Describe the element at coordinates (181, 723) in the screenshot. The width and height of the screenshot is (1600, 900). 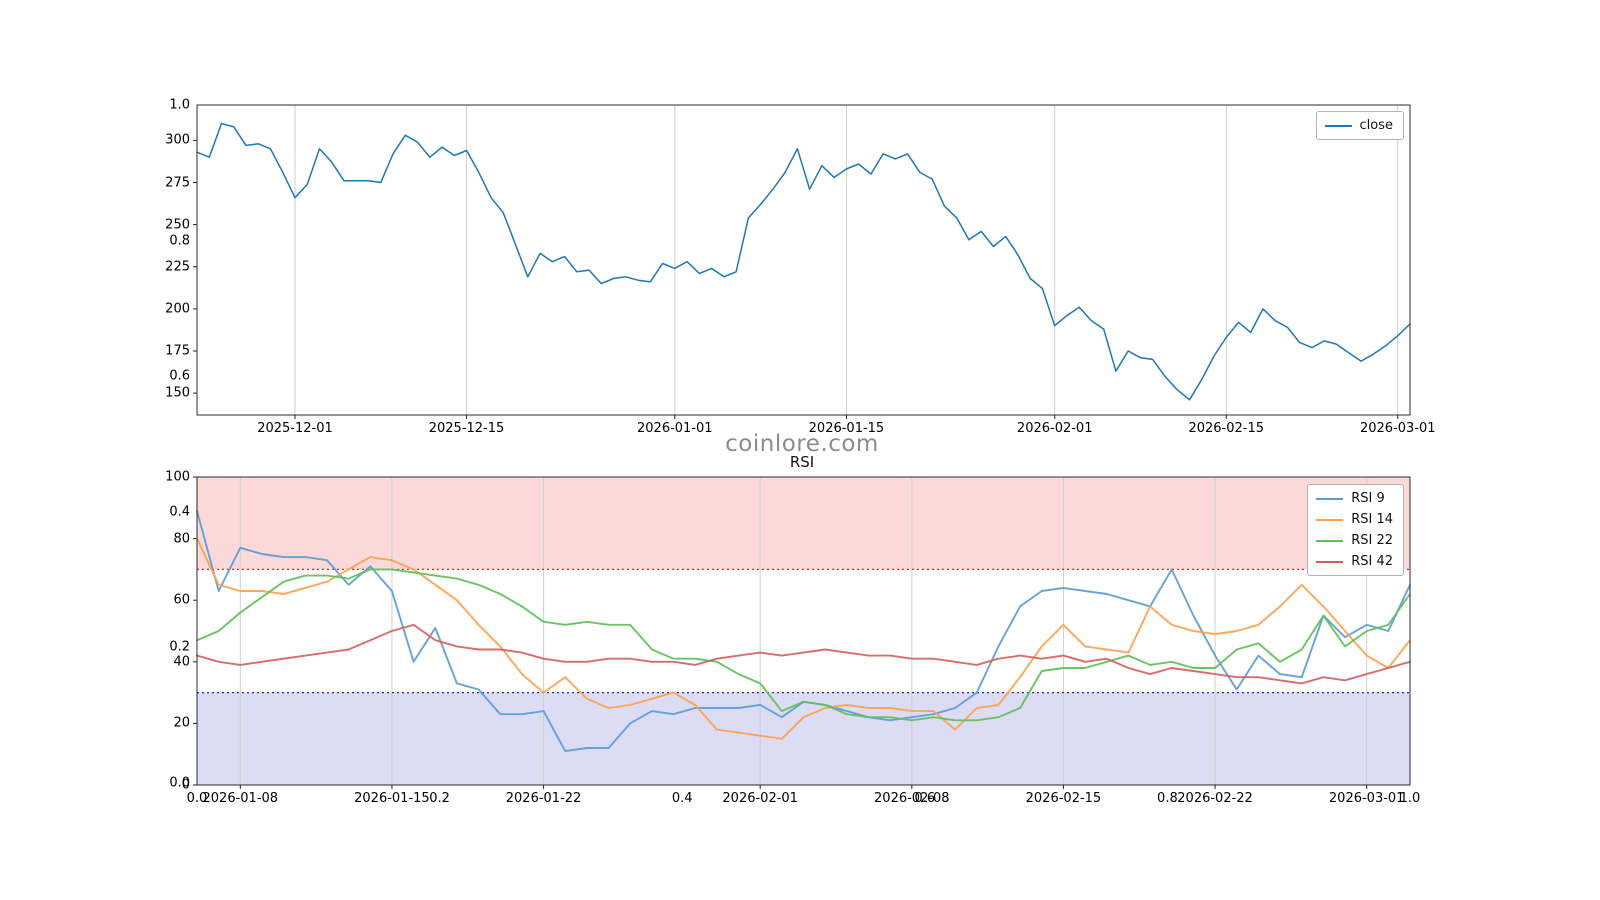
I see `y-tick-label: 20` at that location.